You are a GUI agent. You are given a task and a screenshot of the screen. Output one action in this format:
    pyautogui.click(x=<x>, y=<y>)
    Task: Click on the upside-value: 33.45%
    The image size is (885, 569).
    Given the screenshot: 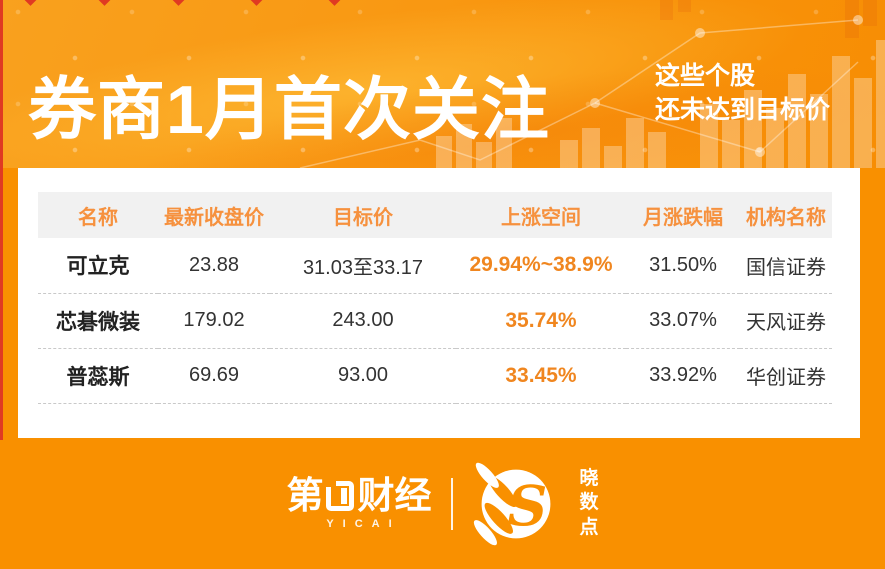 What is the action you would take?
    pyautogui.click(x=541, y=376)
    